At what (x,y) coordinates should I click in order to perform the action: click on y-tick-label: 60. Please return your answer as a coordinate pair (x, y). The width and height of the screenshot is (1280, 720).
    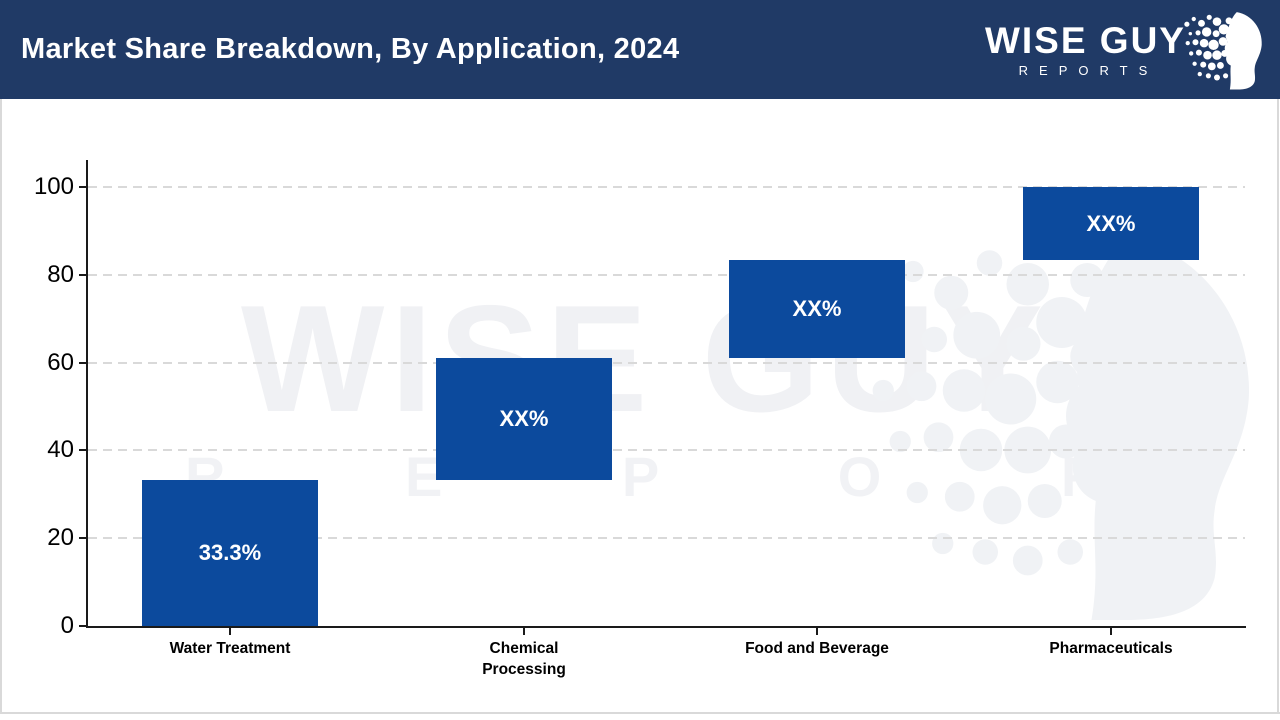
    Looking at the image, I should click on (60, 362).